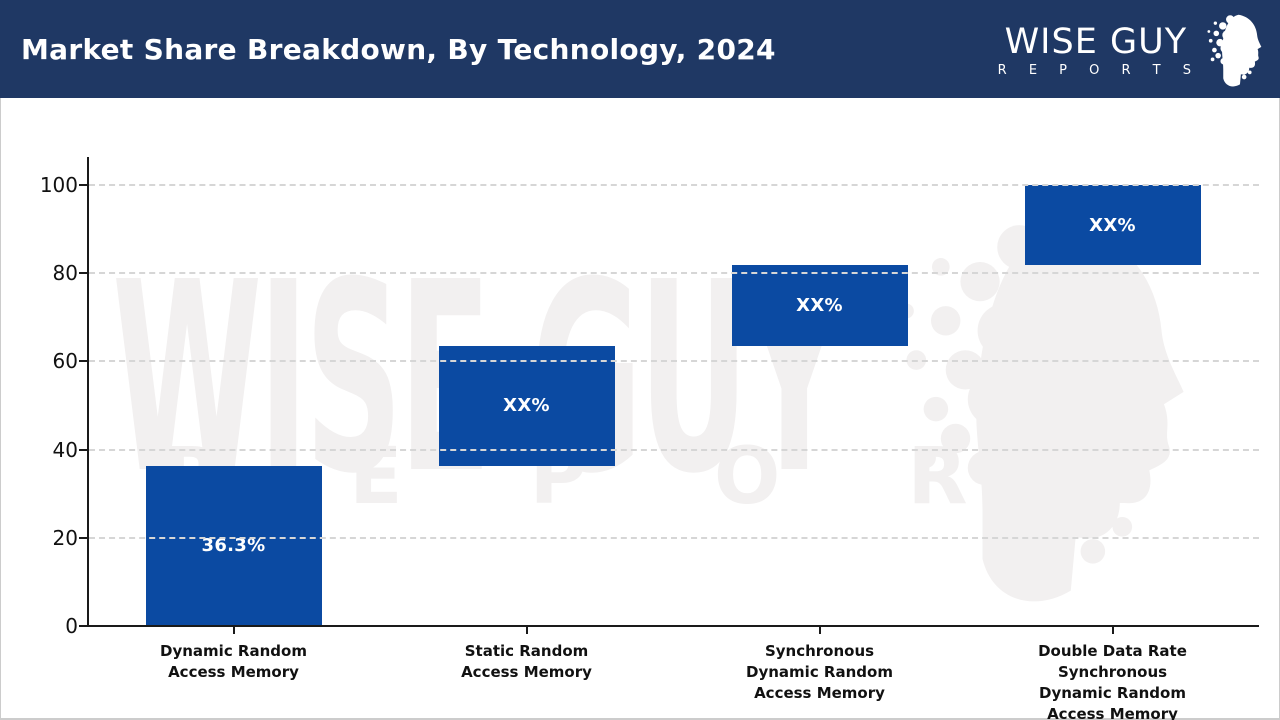 The image size is (1280, 720). I want to click on bar-value-label: 36.3%, so click(233, 546).